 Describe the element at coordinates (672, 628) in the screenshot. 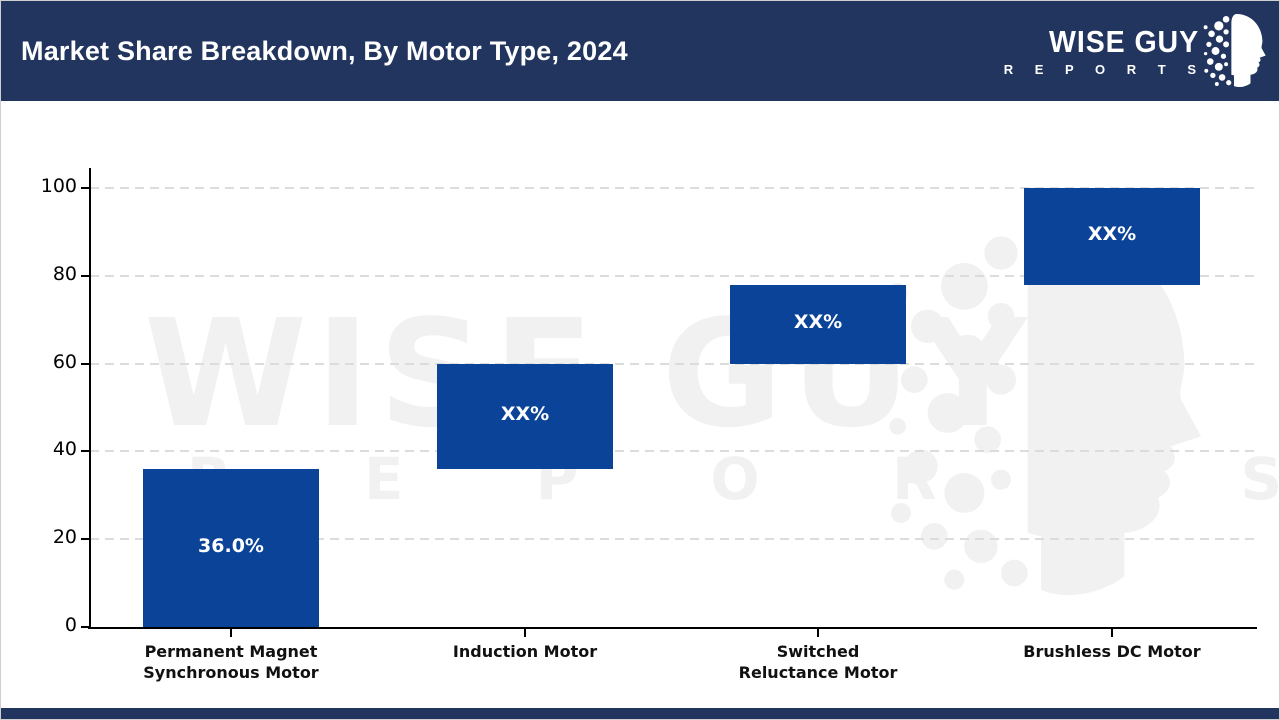

I see `x-axis-line` at that location.